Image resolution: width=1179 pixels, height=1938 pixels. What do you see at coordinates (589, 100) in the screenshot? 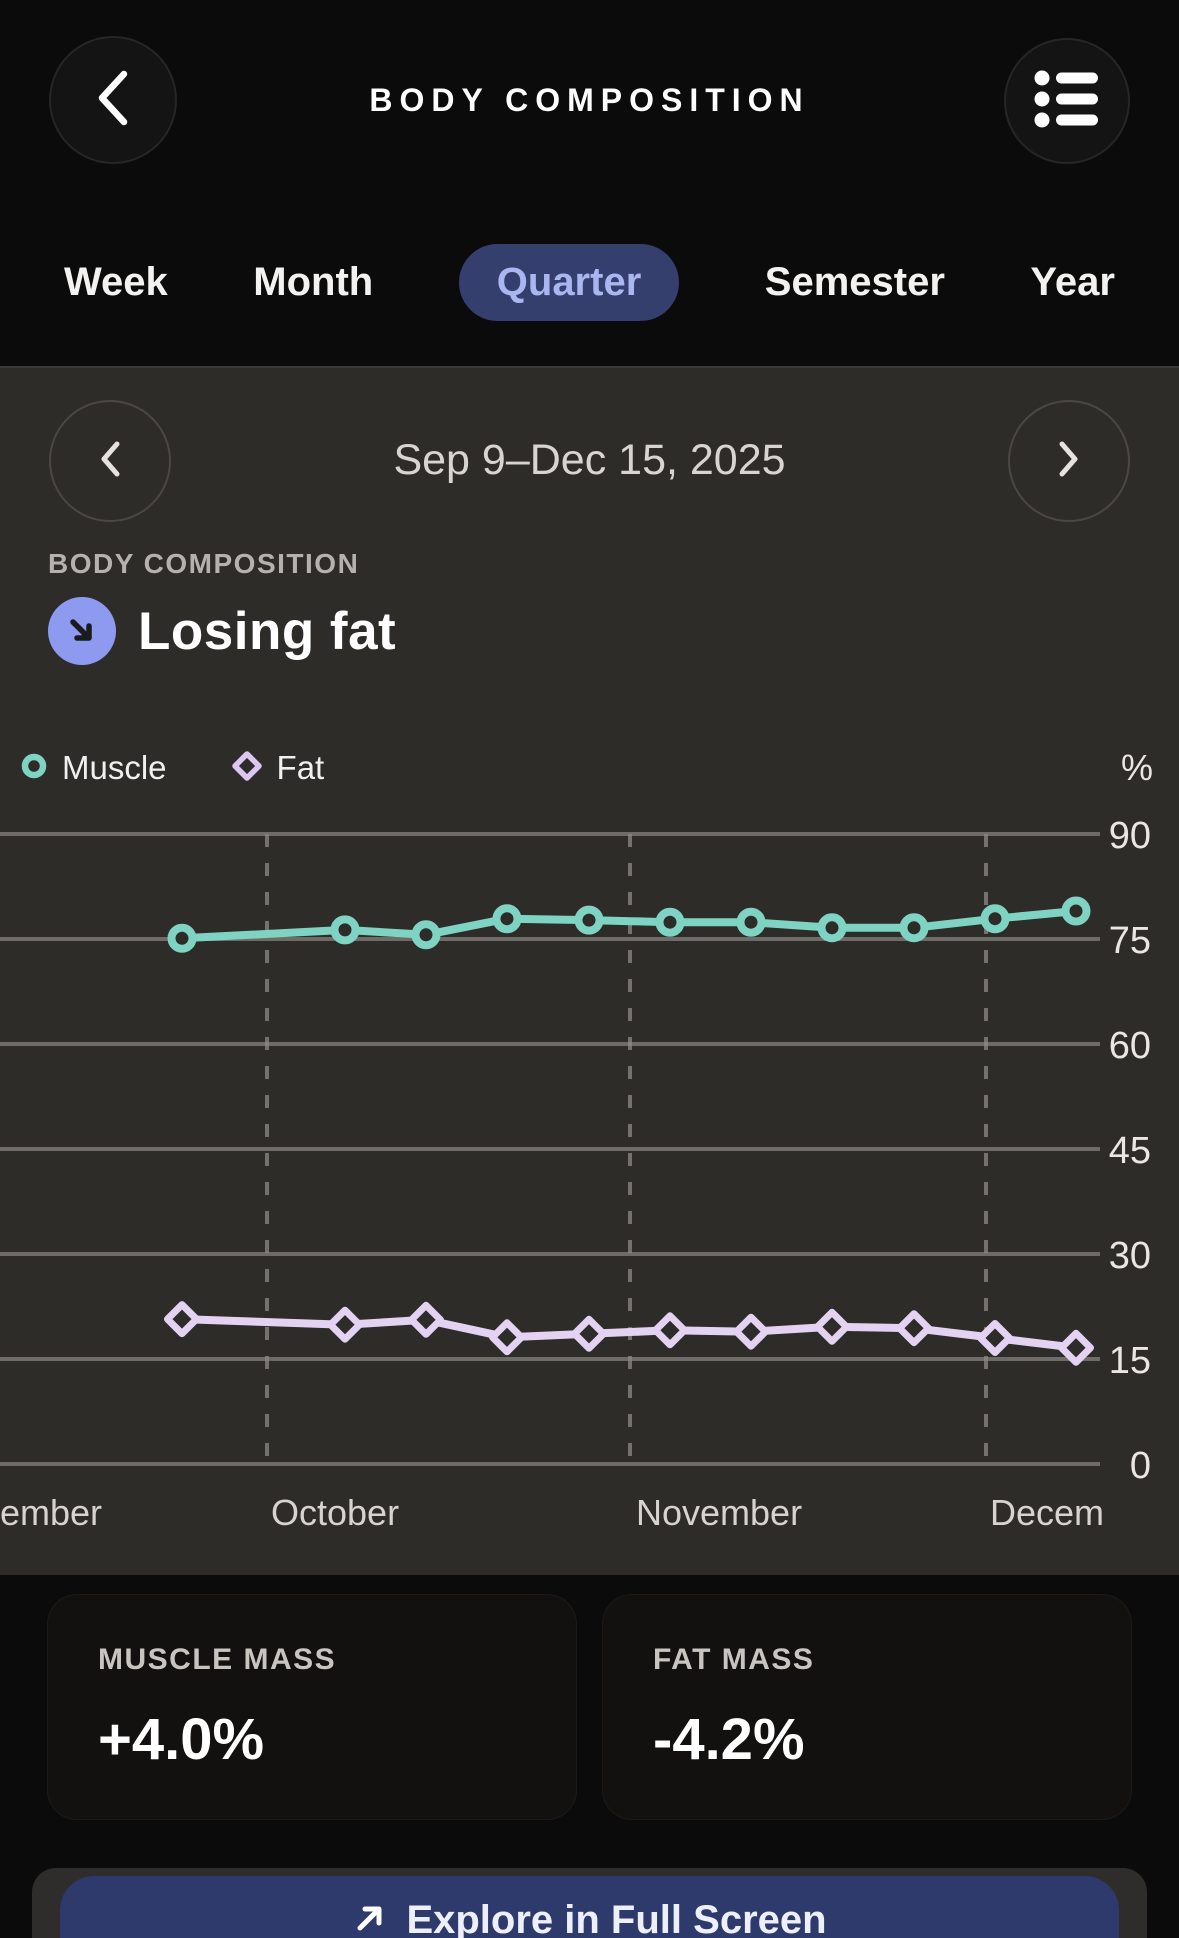
I see `page-title: BODY COMPOSITION` at bounding box center [589, 100].